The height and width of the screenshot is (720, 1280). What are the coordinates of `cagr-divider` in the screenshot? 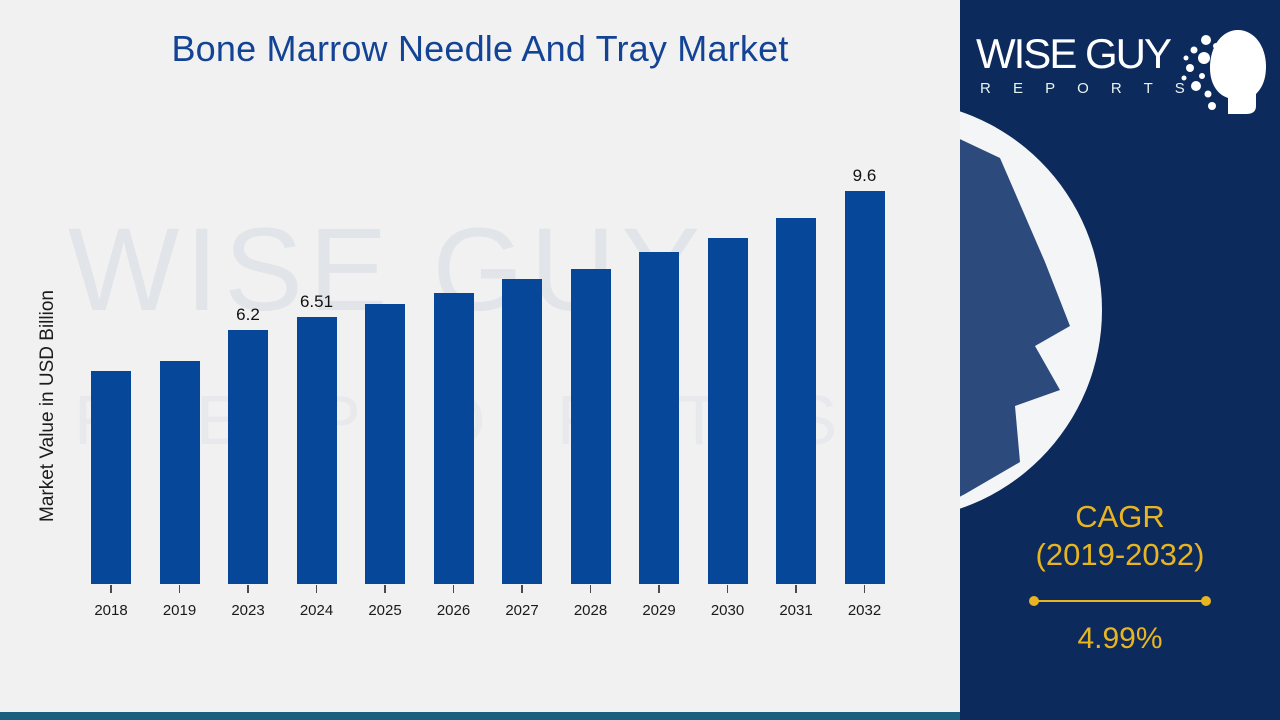 It's located at (1120, 601).